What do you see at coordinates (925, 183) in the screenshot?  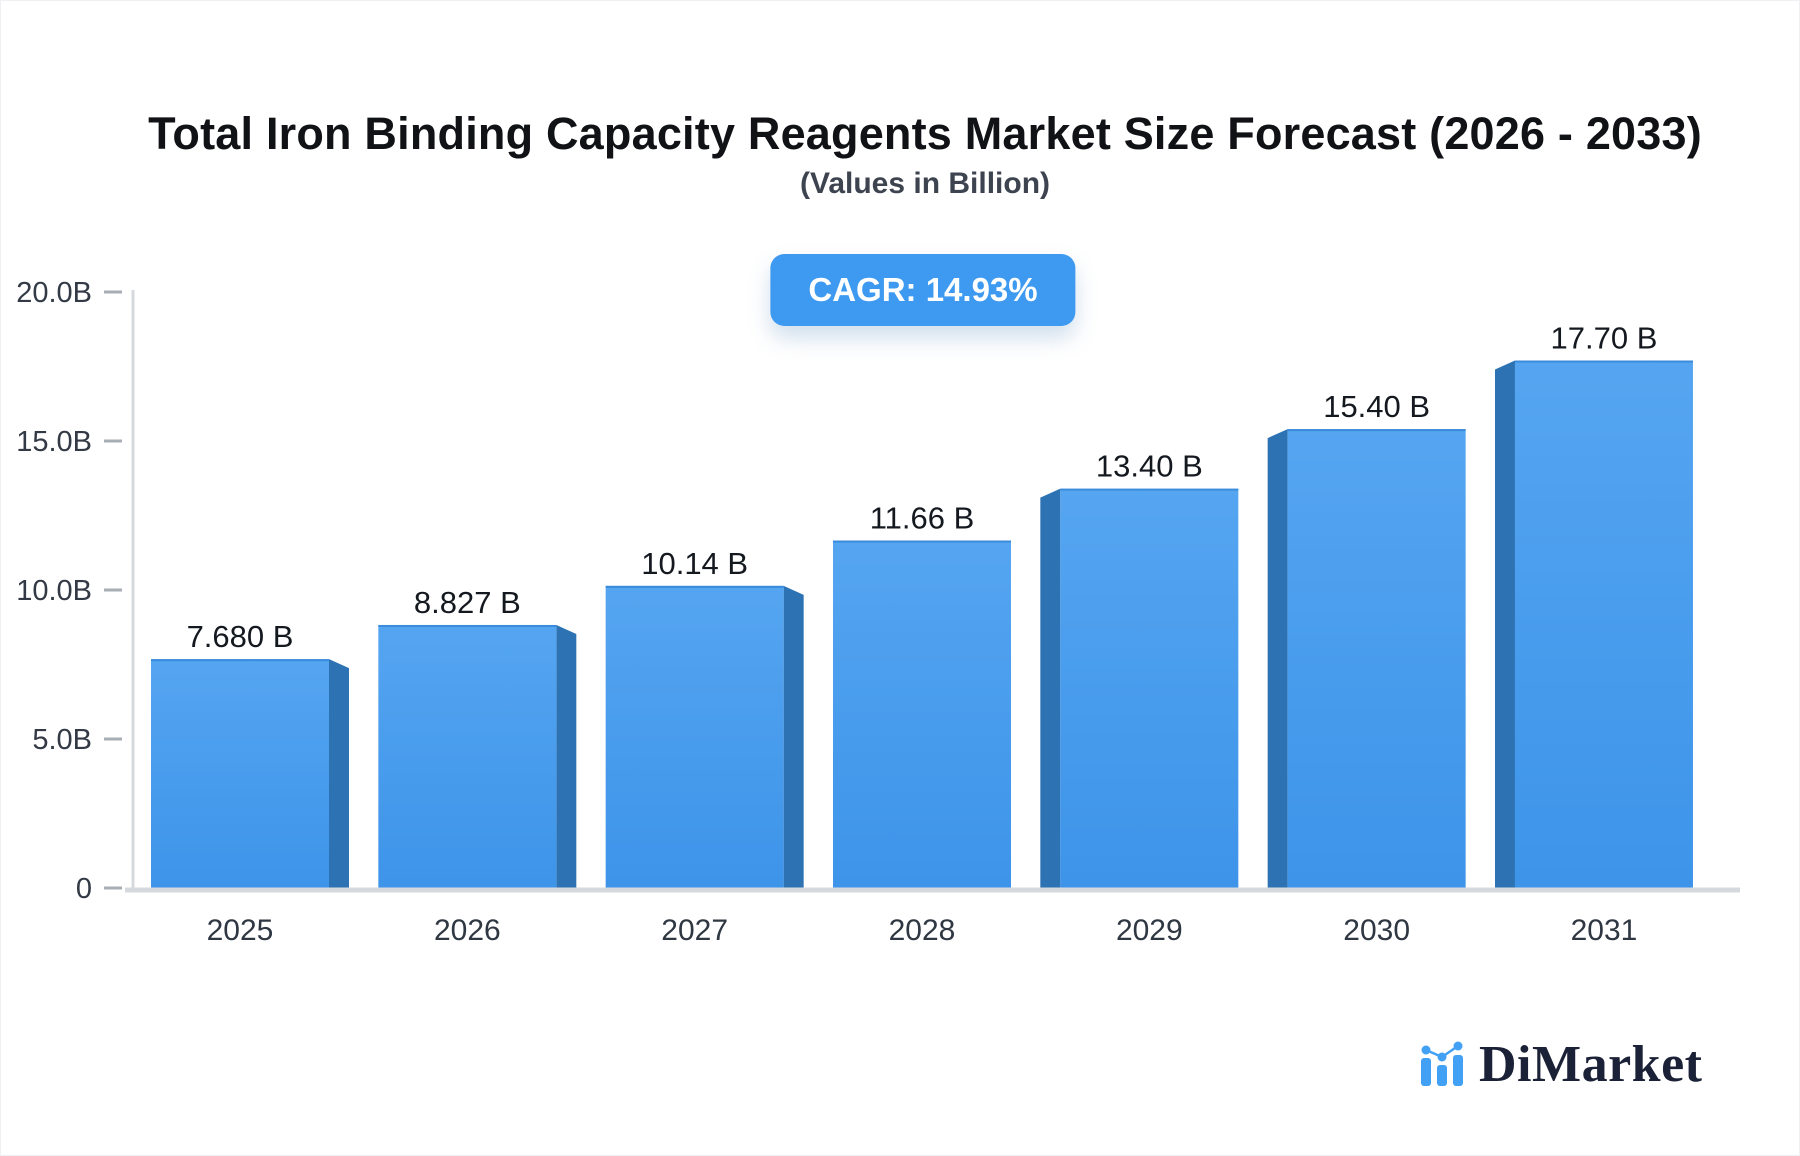 I see `chart-subtitle: (Values in Billion)` at bounding box center [925, 183].